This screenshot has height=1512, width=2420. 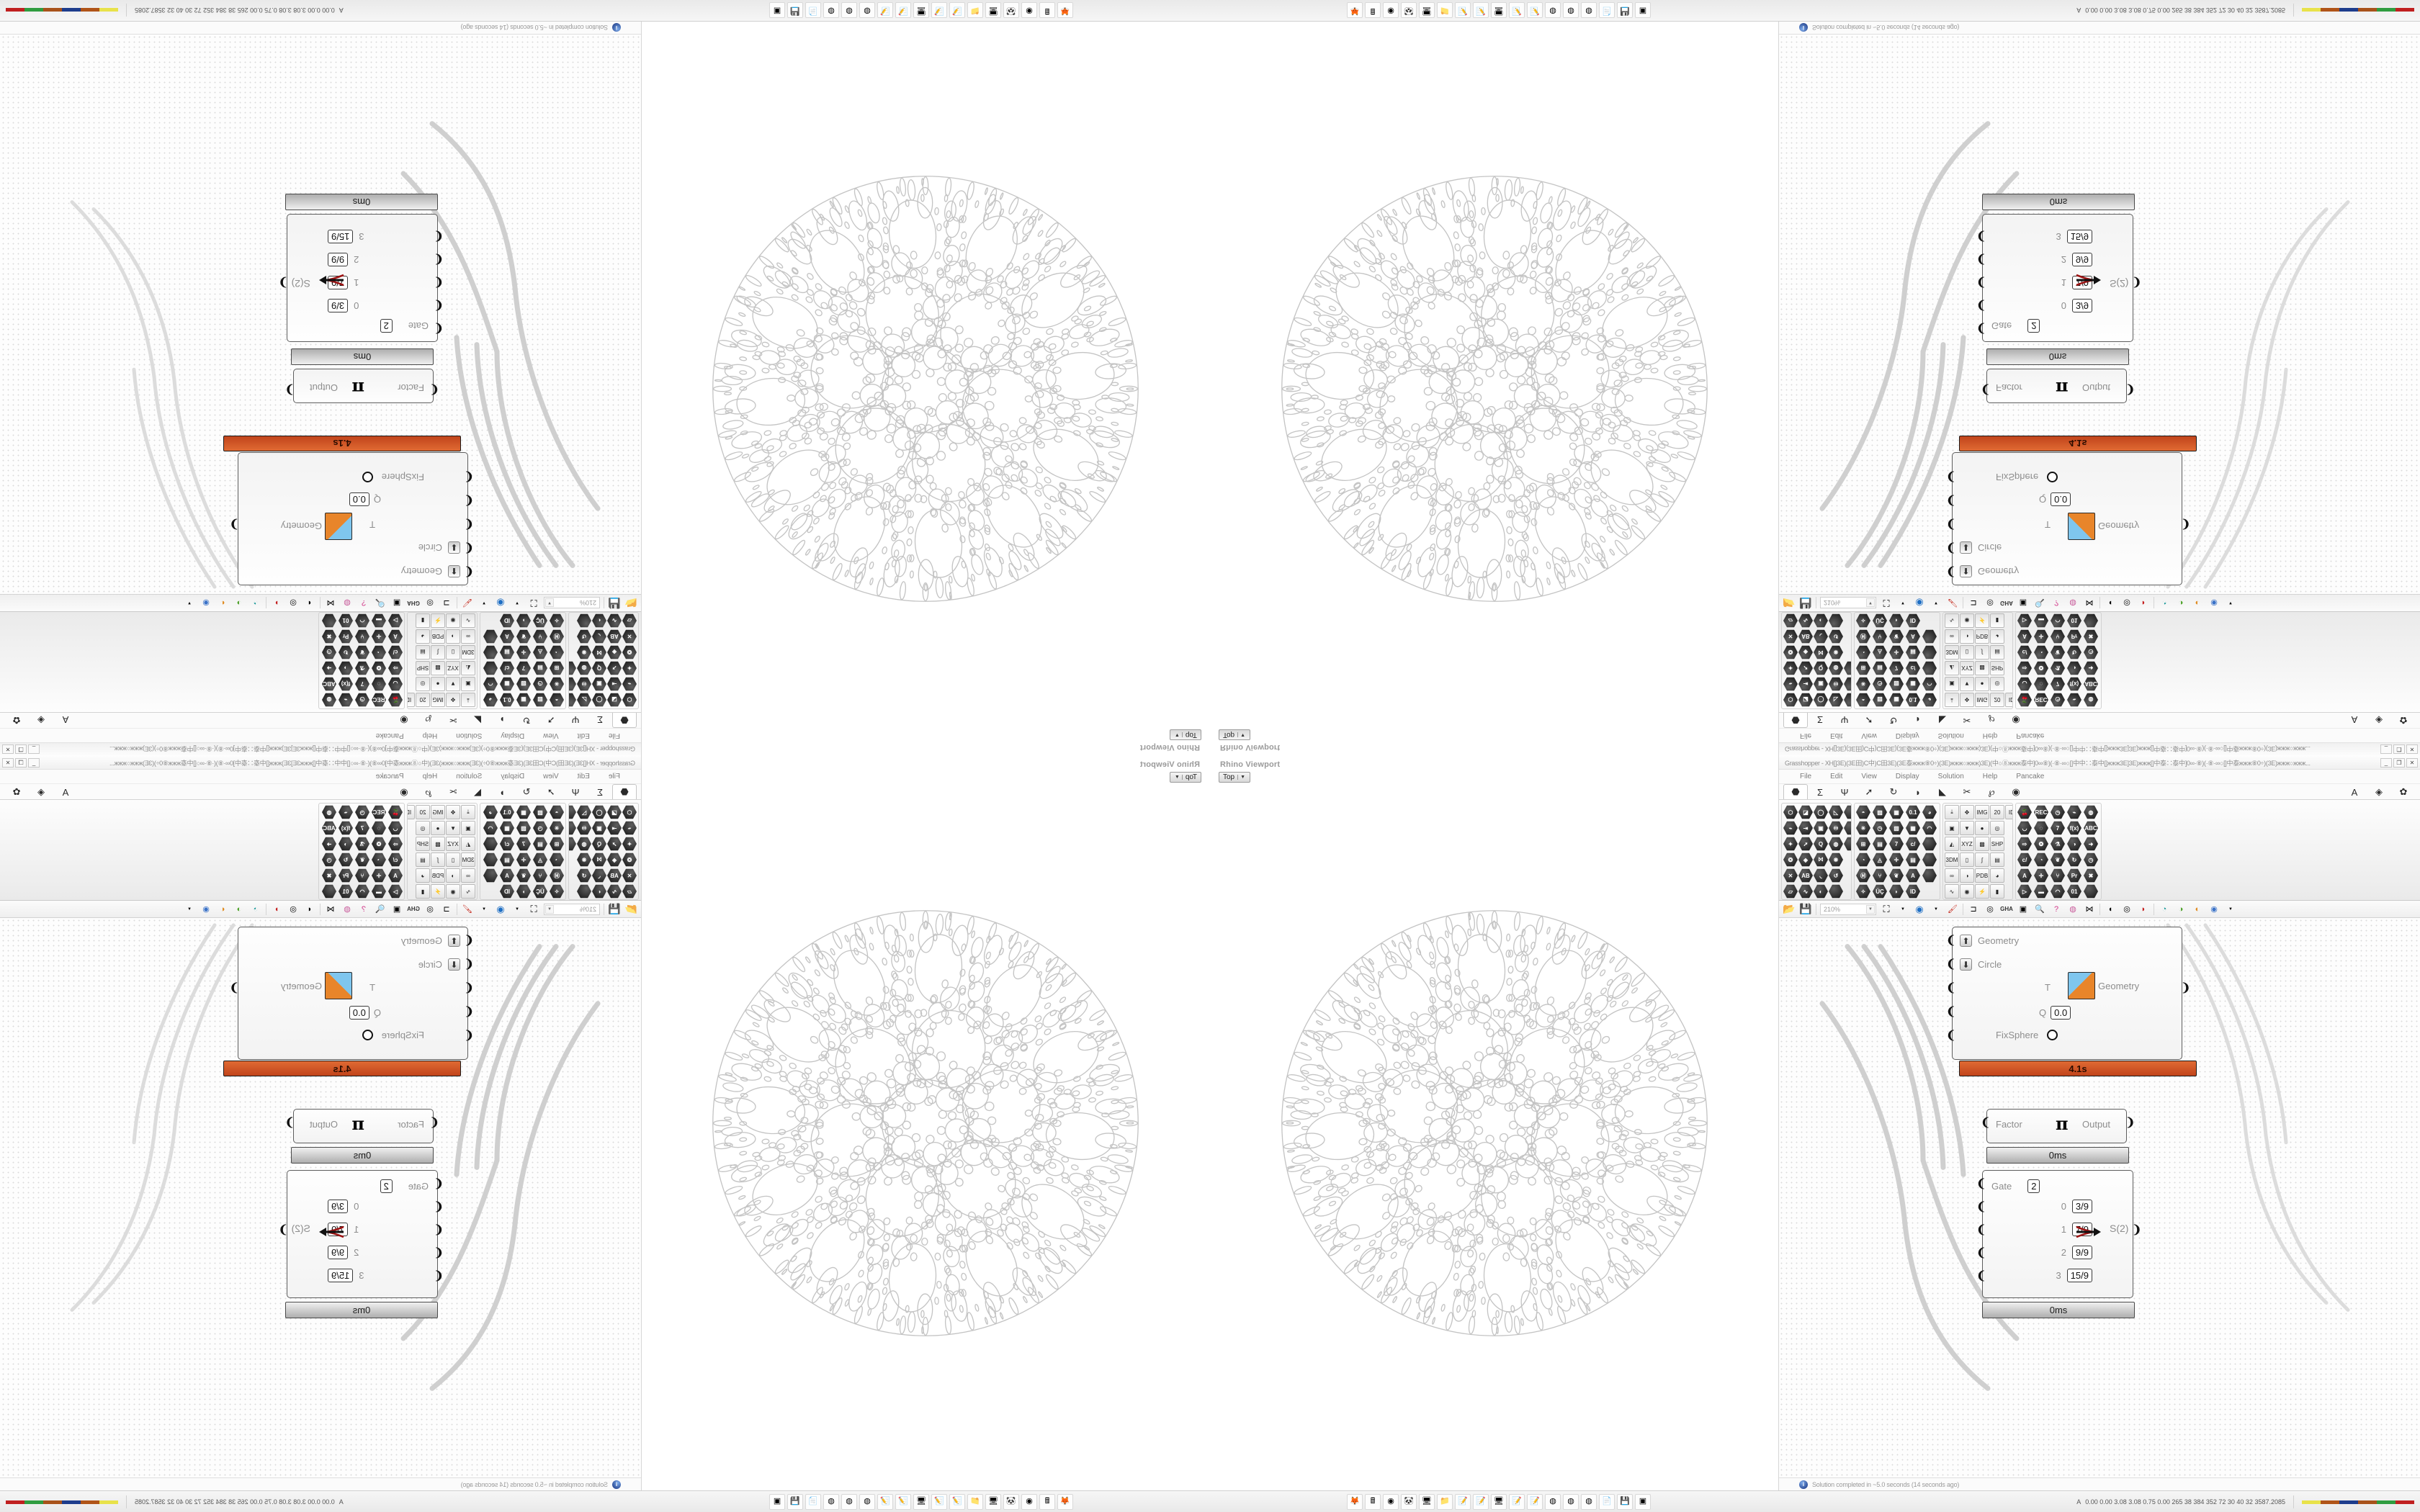 I want to click on red-app-icon: ◉, so click(x=1391, y=10).